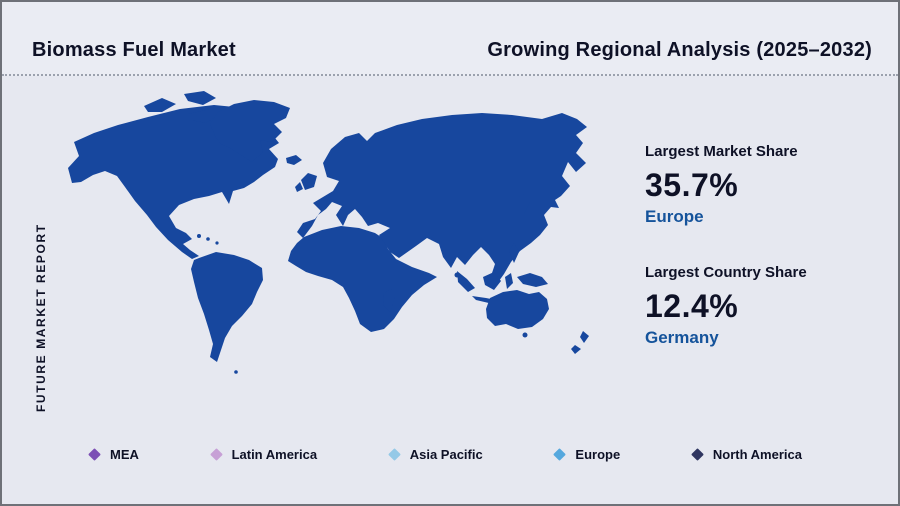  I want to click on stat-label: Largest Market Share, so click(721, 151).